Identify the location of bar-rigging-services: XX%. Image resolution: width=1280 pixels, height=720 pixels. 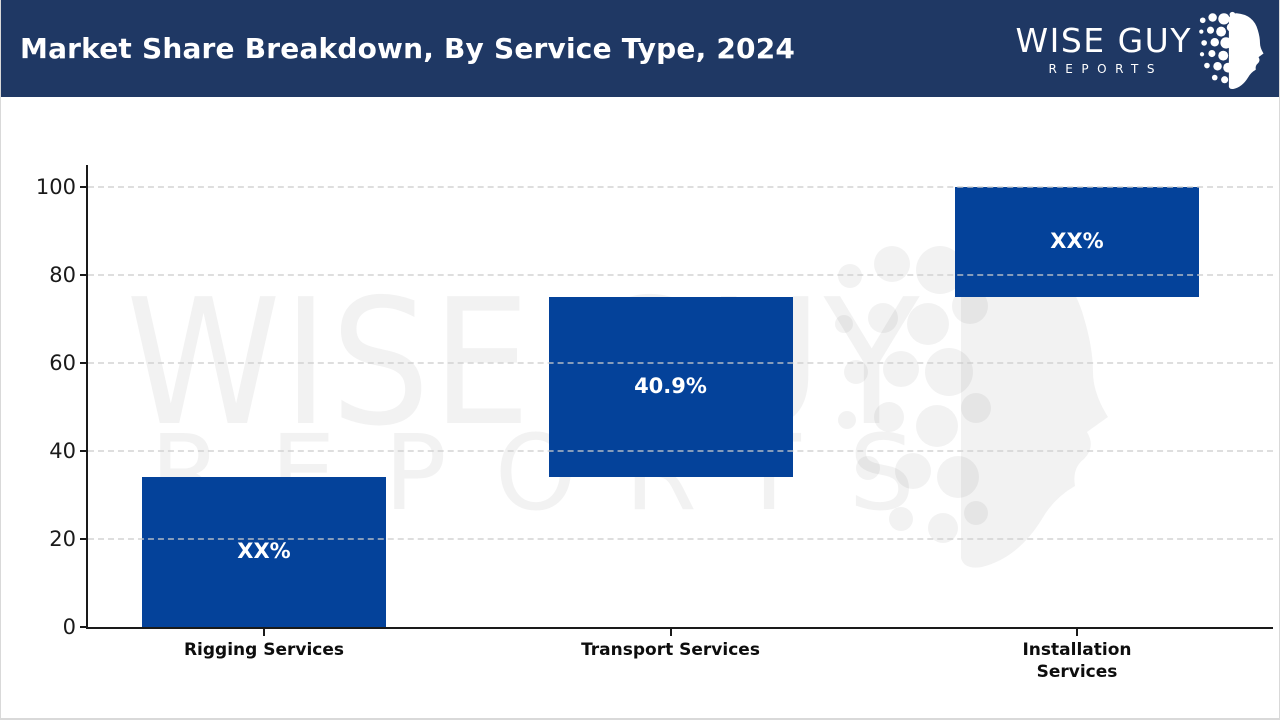
(264, 551).